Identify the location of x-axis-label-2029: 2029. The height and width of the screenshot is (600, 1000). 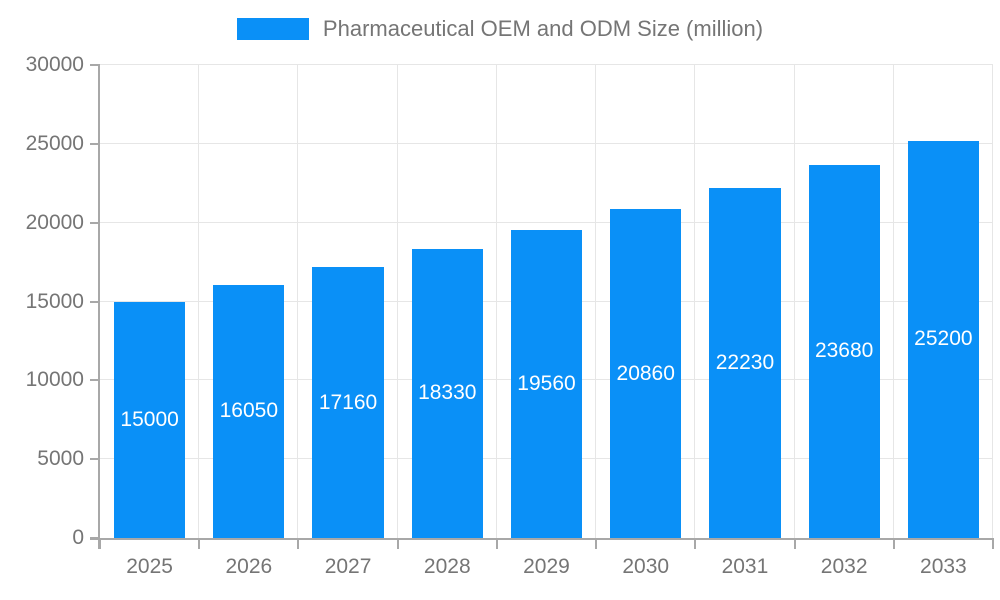
(546, 566).